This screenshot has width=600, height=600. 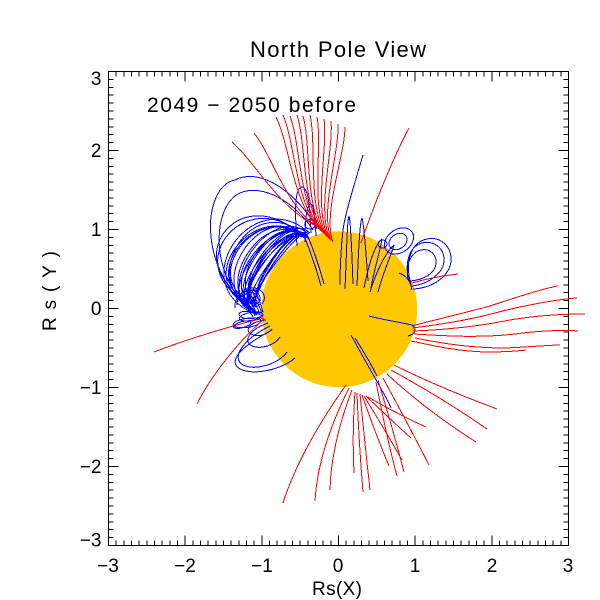 I want to click on svg-text: Rs(X), so click(x=337, y=589).